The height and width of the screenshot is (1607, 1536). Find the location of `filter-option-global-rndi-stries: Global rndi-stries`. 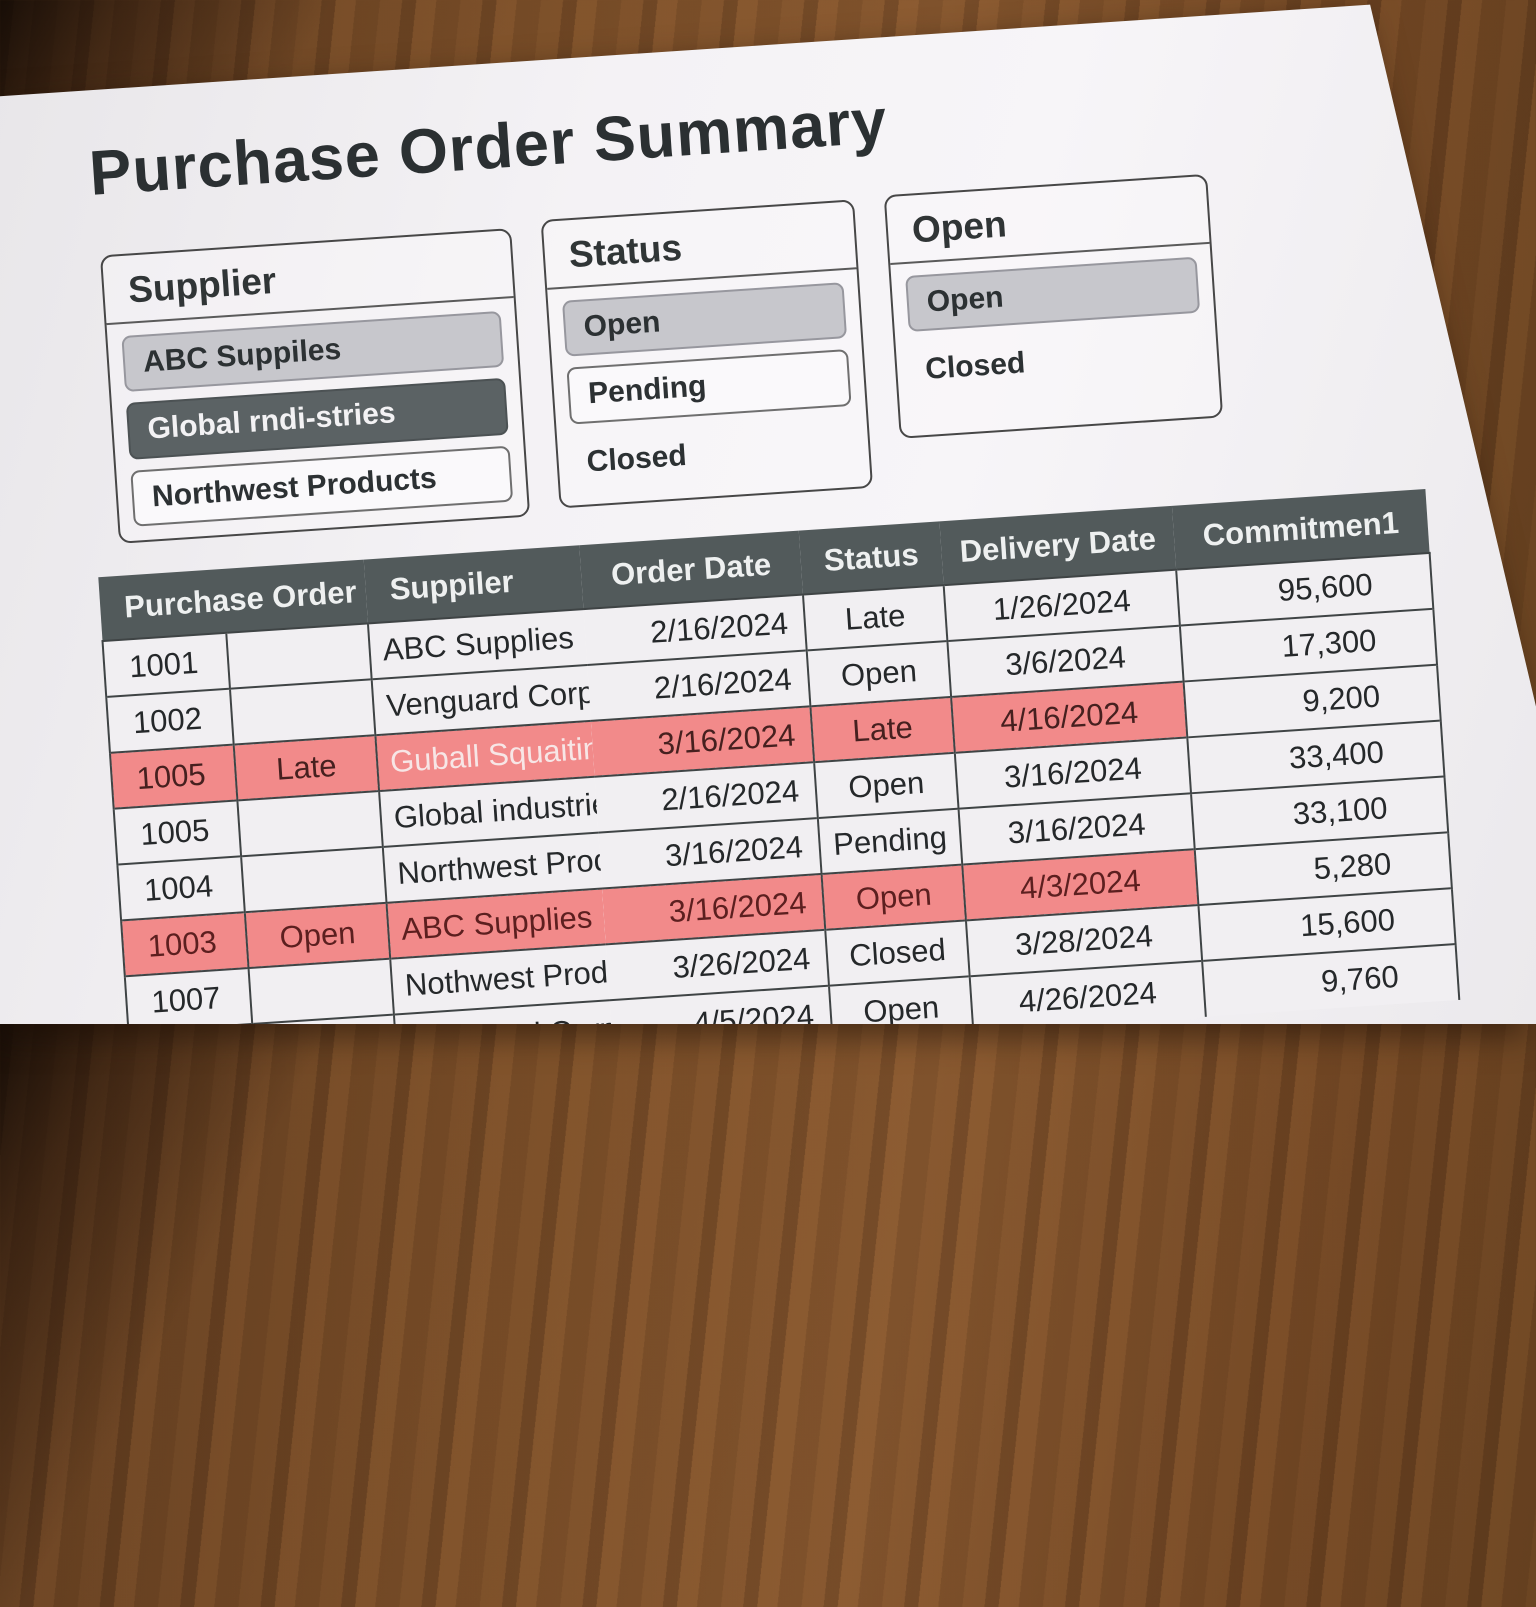

filter-option-global-rndi-stries: Global rndi-stries is located at coordinates (317, 419).